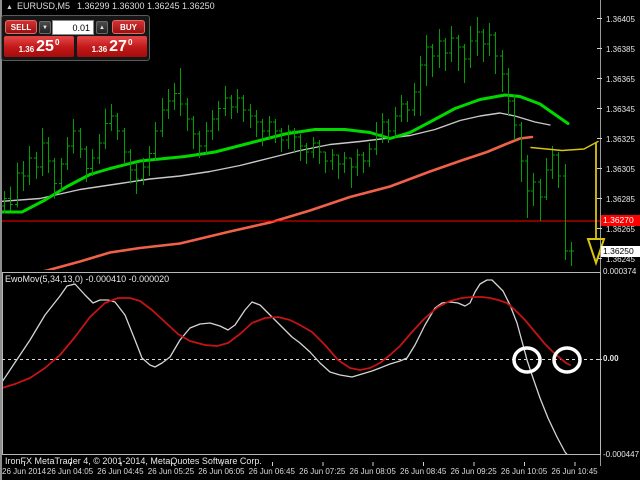  I want to click on indicator-max-label: 0.000374, so click(620, 271).